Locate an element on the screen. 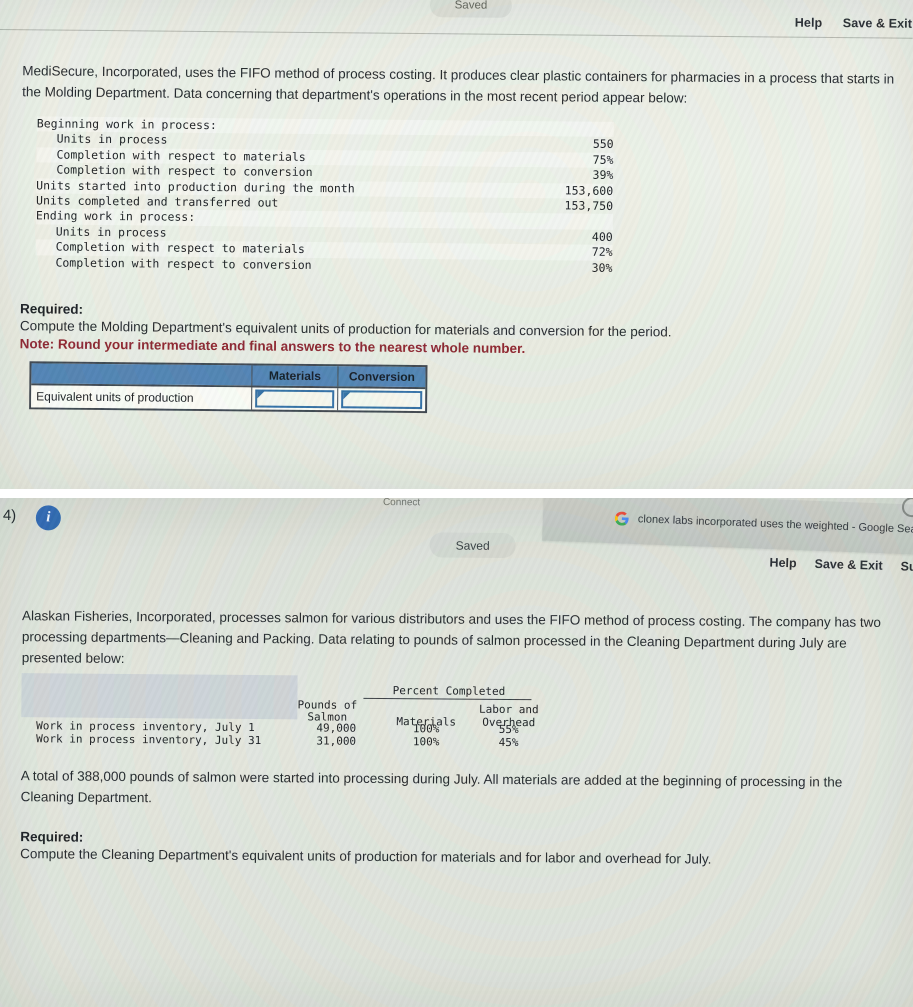 Image resolution: width=913 pixels, height=1007 pixels. data-row-value: 153,750 is located at coordinates (589, 205).